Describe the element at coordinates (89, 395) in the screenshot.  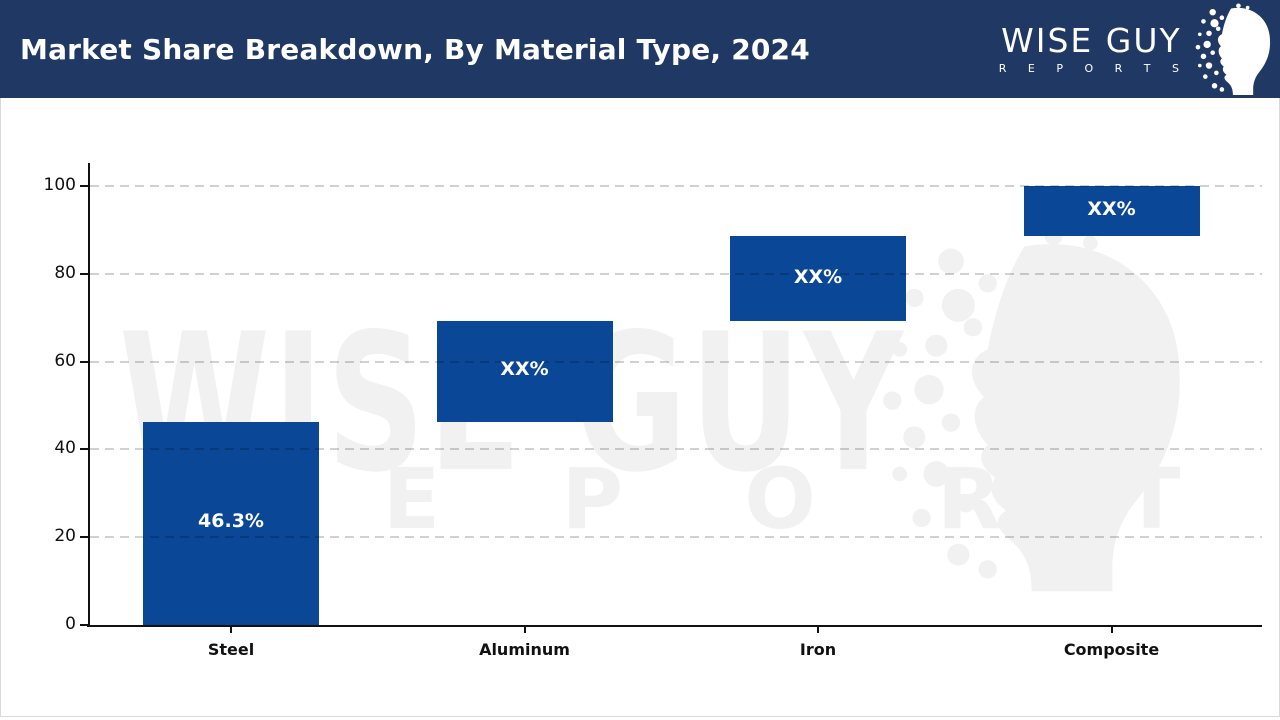
I see `y-axis-line` at that location.